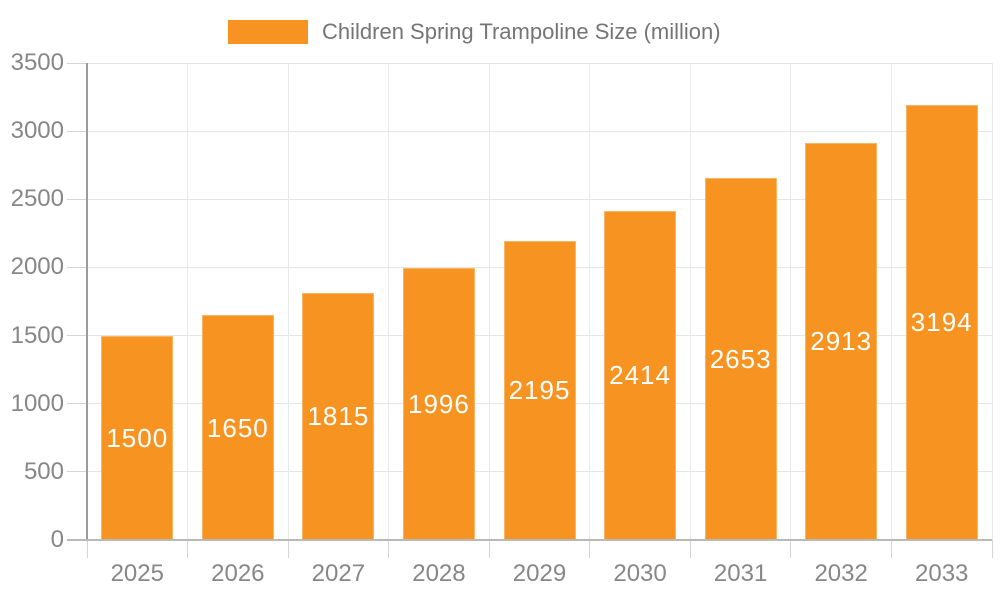 The image size is (1000, 600). What do you see at coordinates (841, 573) in the screenshot?
I see `x-axis-tick-label: 2032` at bounding box center [841, 573].